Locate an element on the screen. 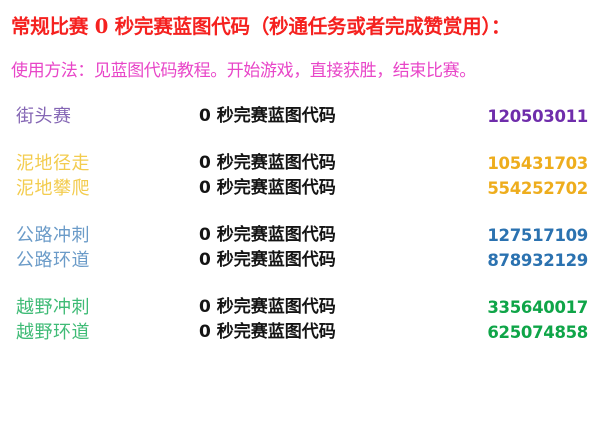  race-name-label: 街头赛 is located at coordinates (44, 116).